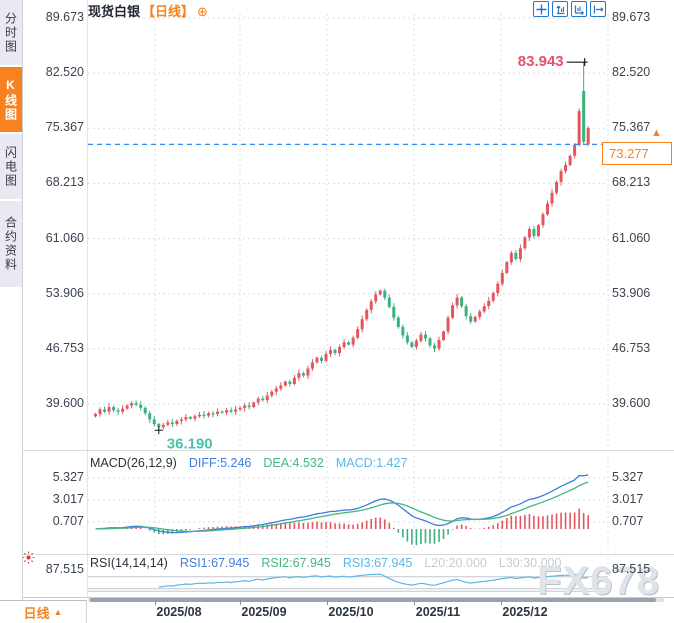  What do you see at coordinates (58, 612) in the screenshot?
I see `period-dropdown-arrow-icon: ▲` at bounding box center [58, 612].